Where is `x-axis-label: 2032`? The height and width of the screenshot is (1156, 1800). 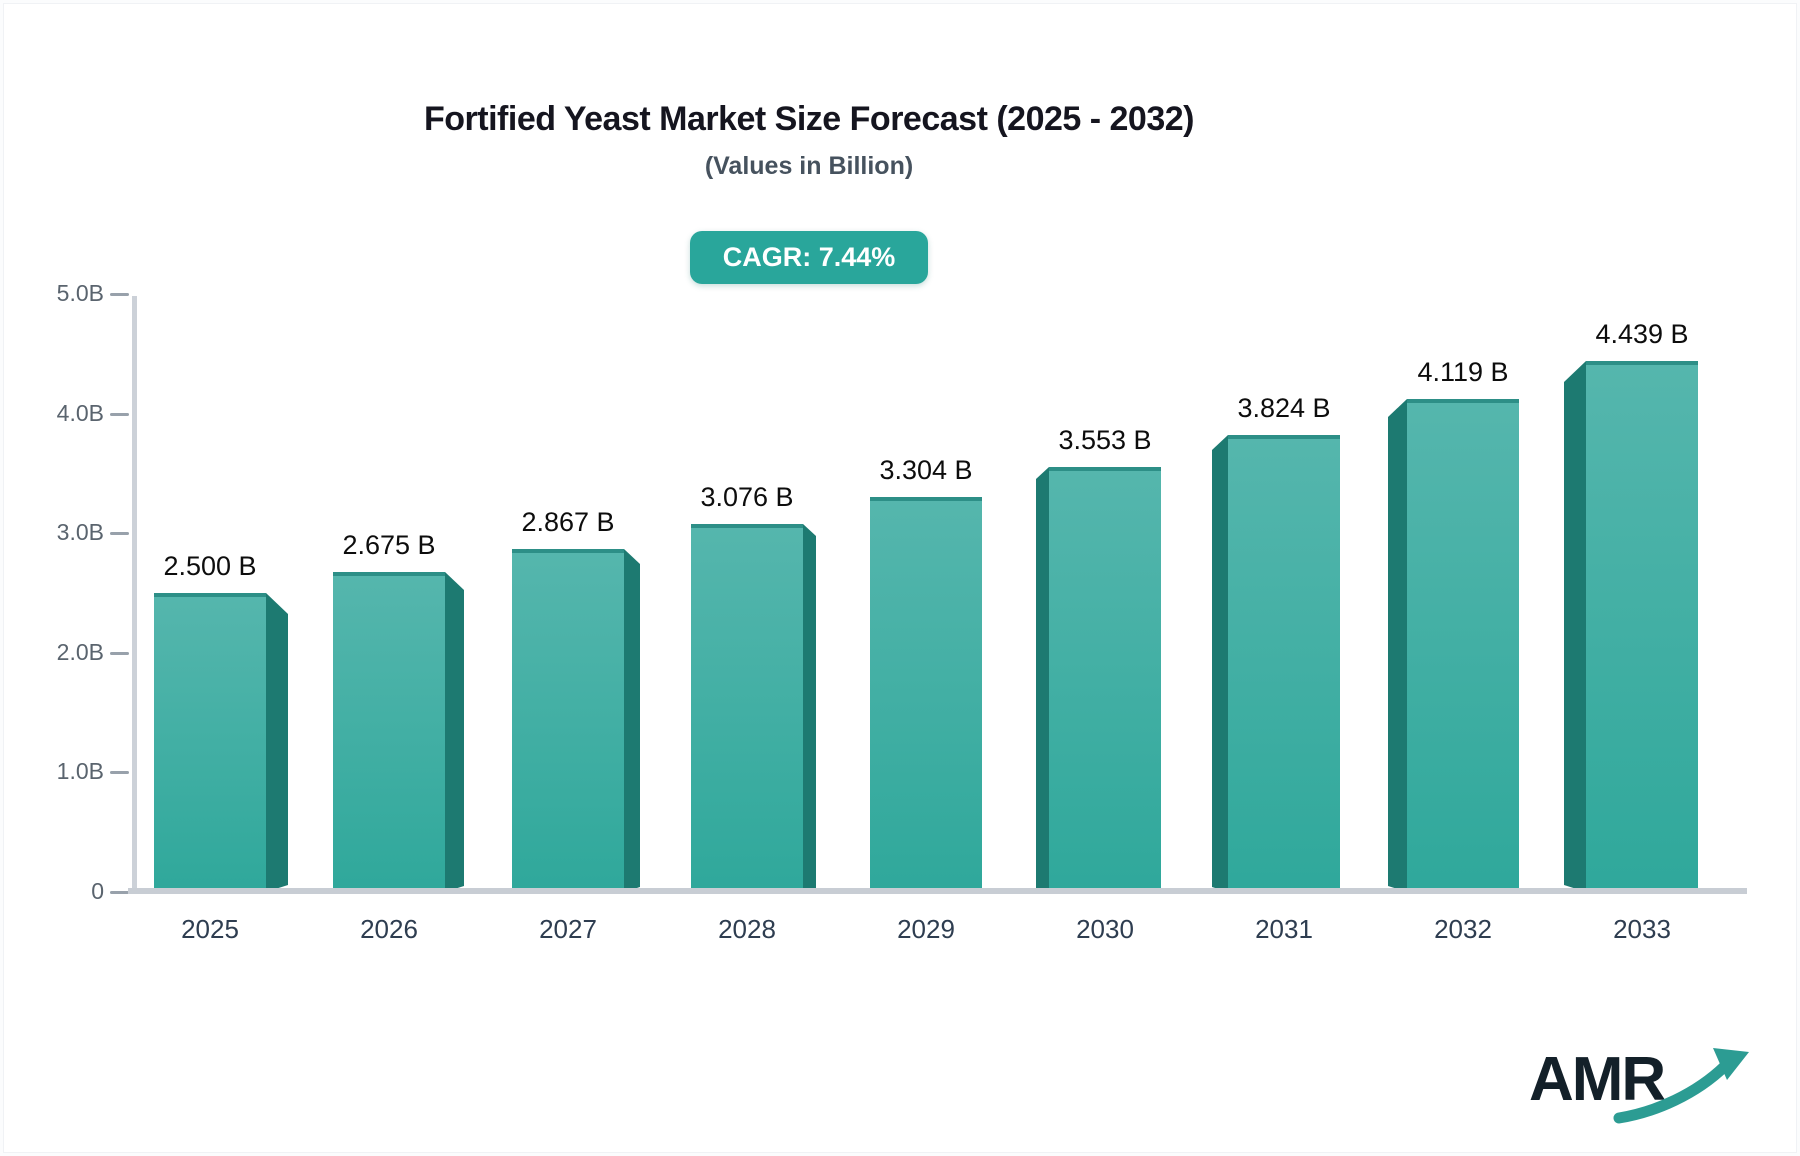
x-axis-label: 2032 is located at coordinates (1463, 929).